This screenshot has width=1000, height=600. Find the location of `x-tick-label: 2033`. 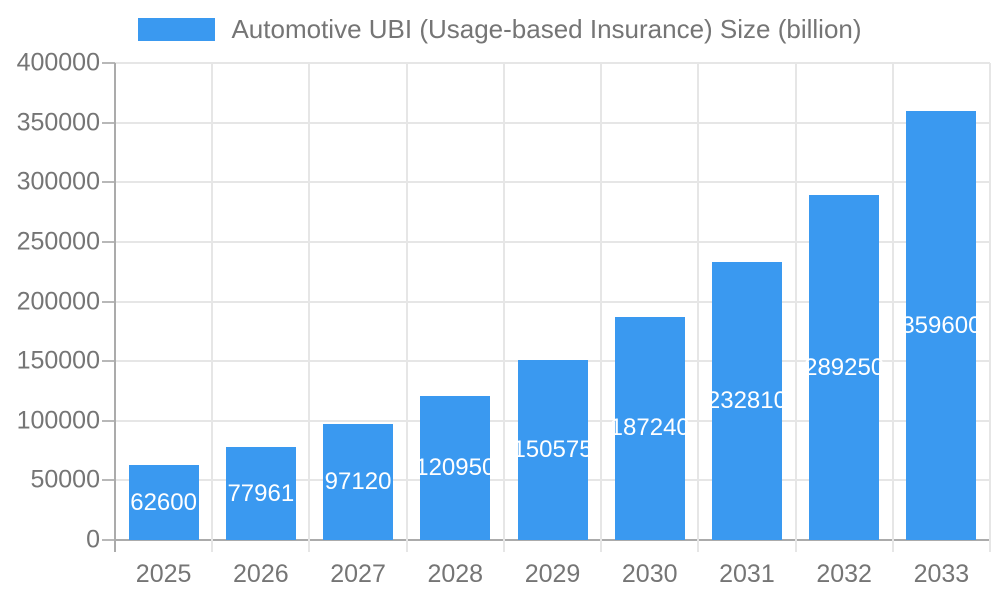

x-tick-label: 2033 is located at coordinates (941, 574).